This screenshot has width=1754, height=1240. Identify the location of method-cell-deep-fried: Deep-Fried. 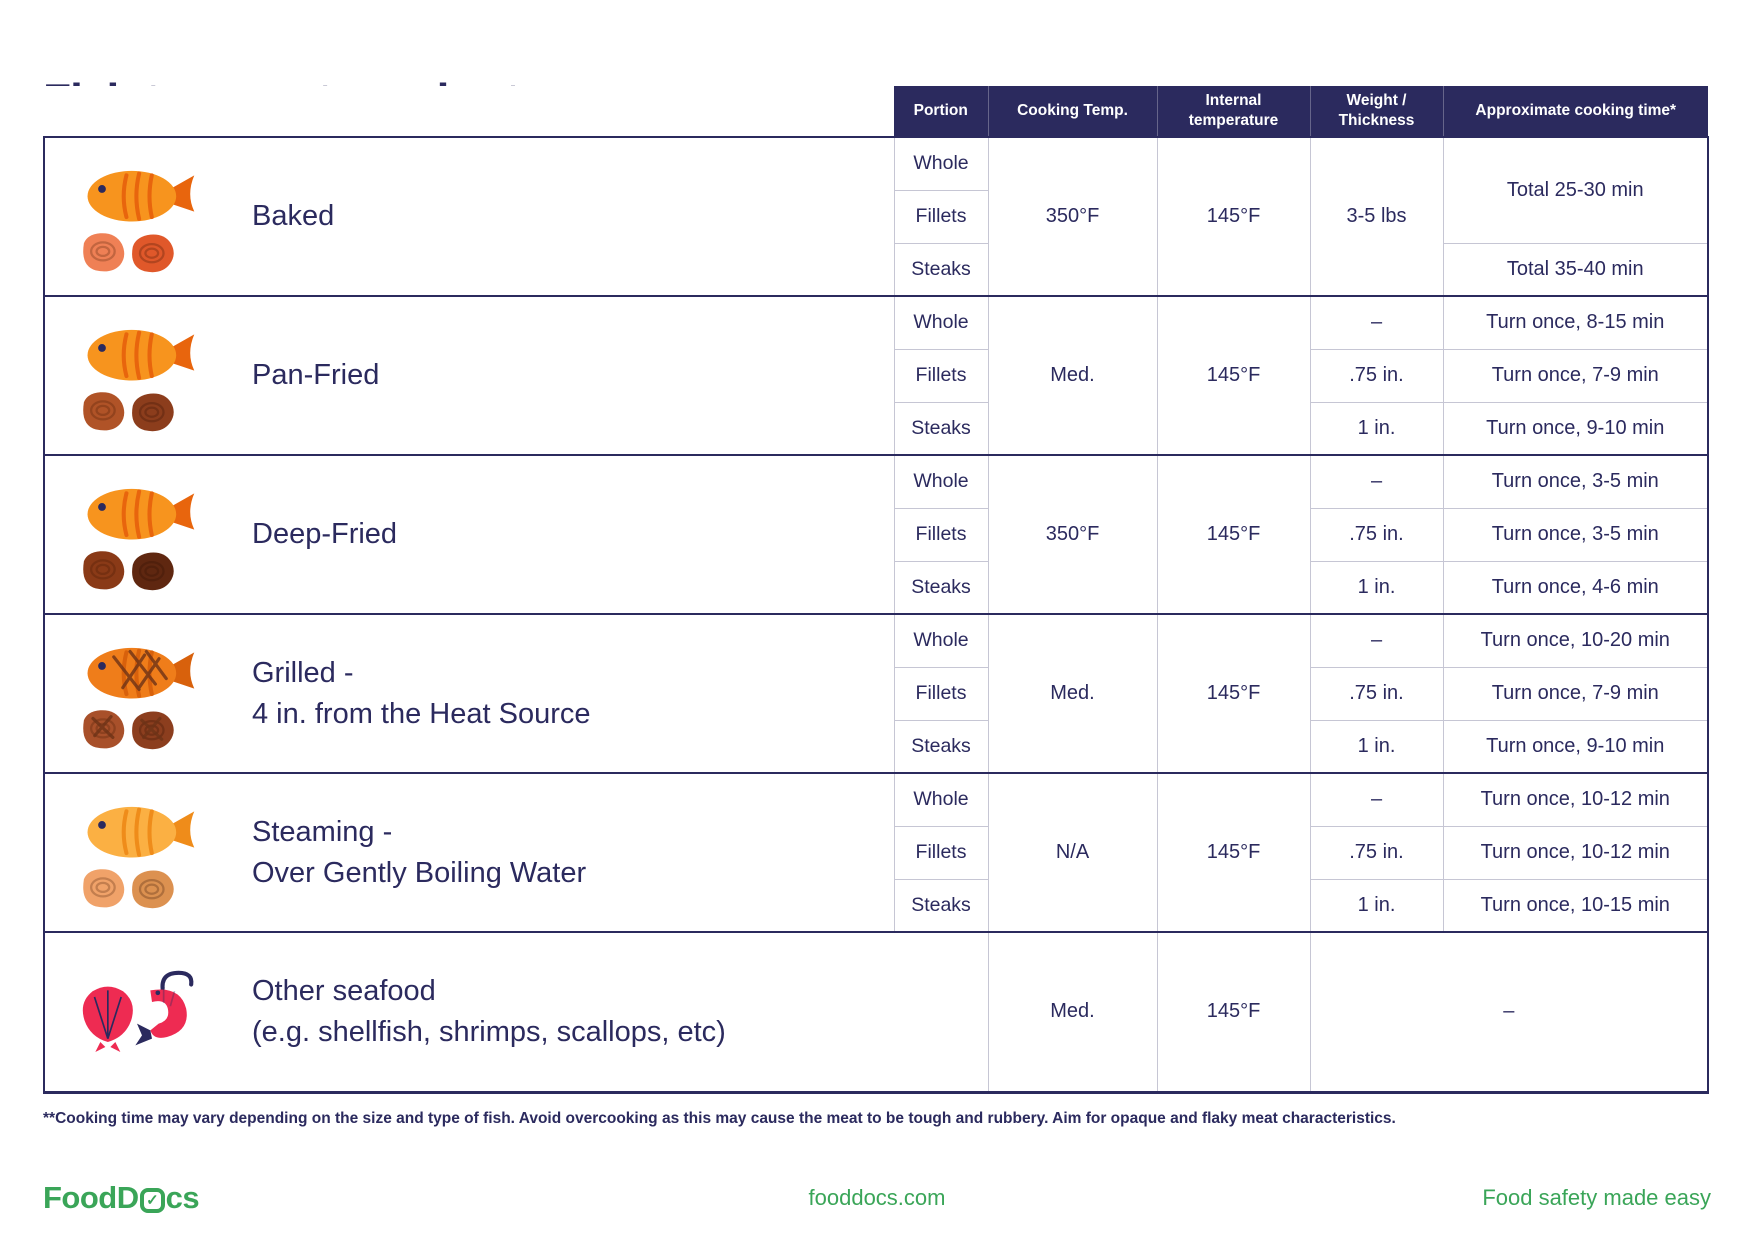
(469, 534).